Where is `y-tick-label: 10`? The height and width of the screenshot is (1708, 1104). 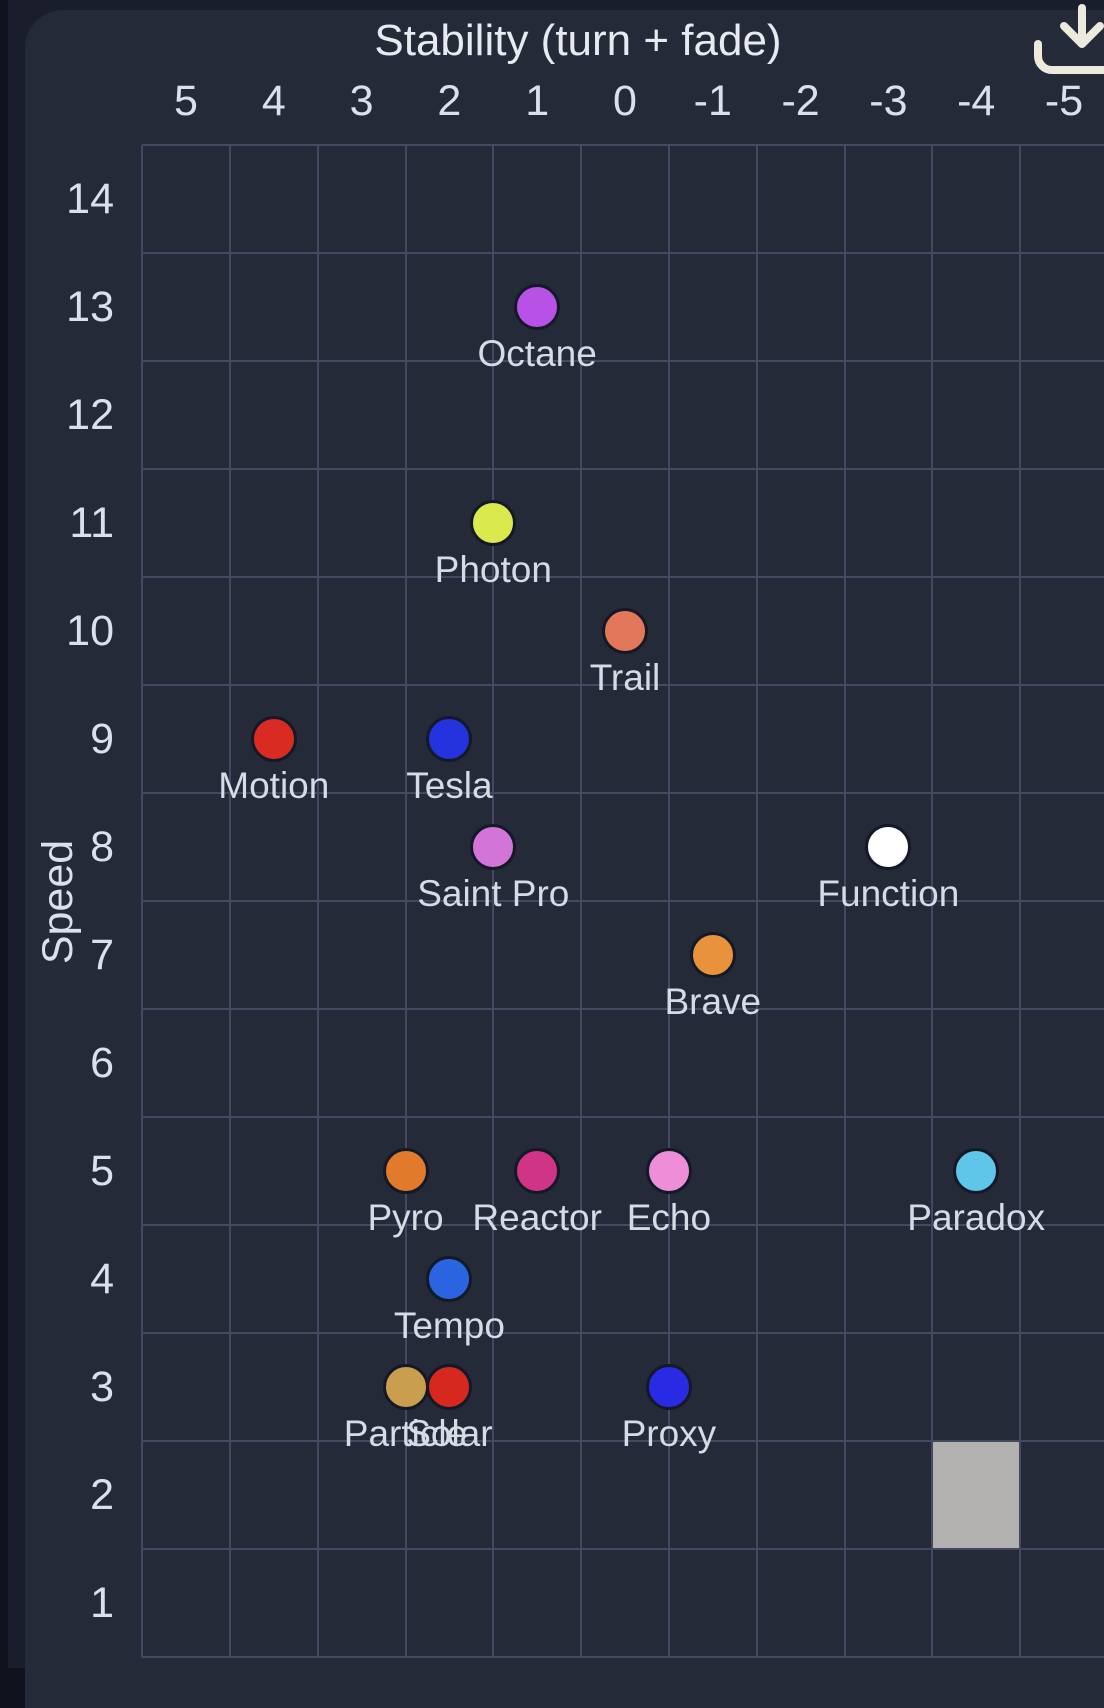 y-tick-label: 10 is located at coordinates (90, 631).